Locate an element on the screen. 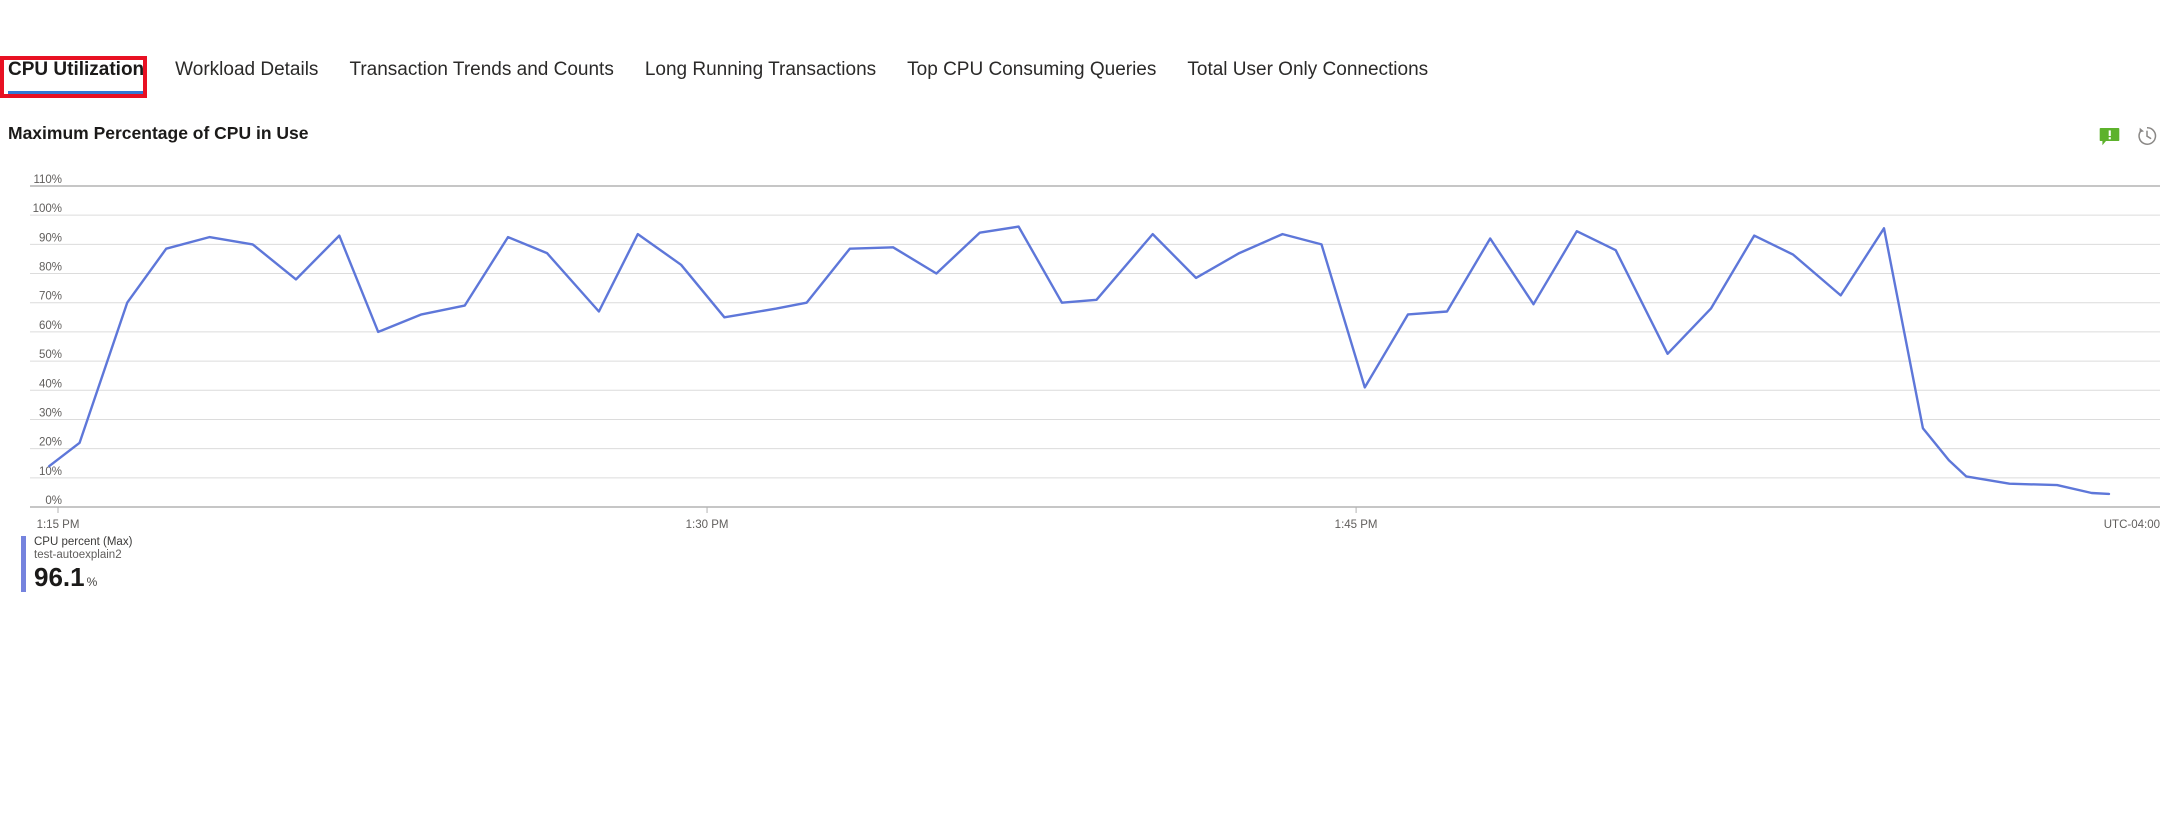  y-axis-label-80: 80% is located at coordinates (50, 268).